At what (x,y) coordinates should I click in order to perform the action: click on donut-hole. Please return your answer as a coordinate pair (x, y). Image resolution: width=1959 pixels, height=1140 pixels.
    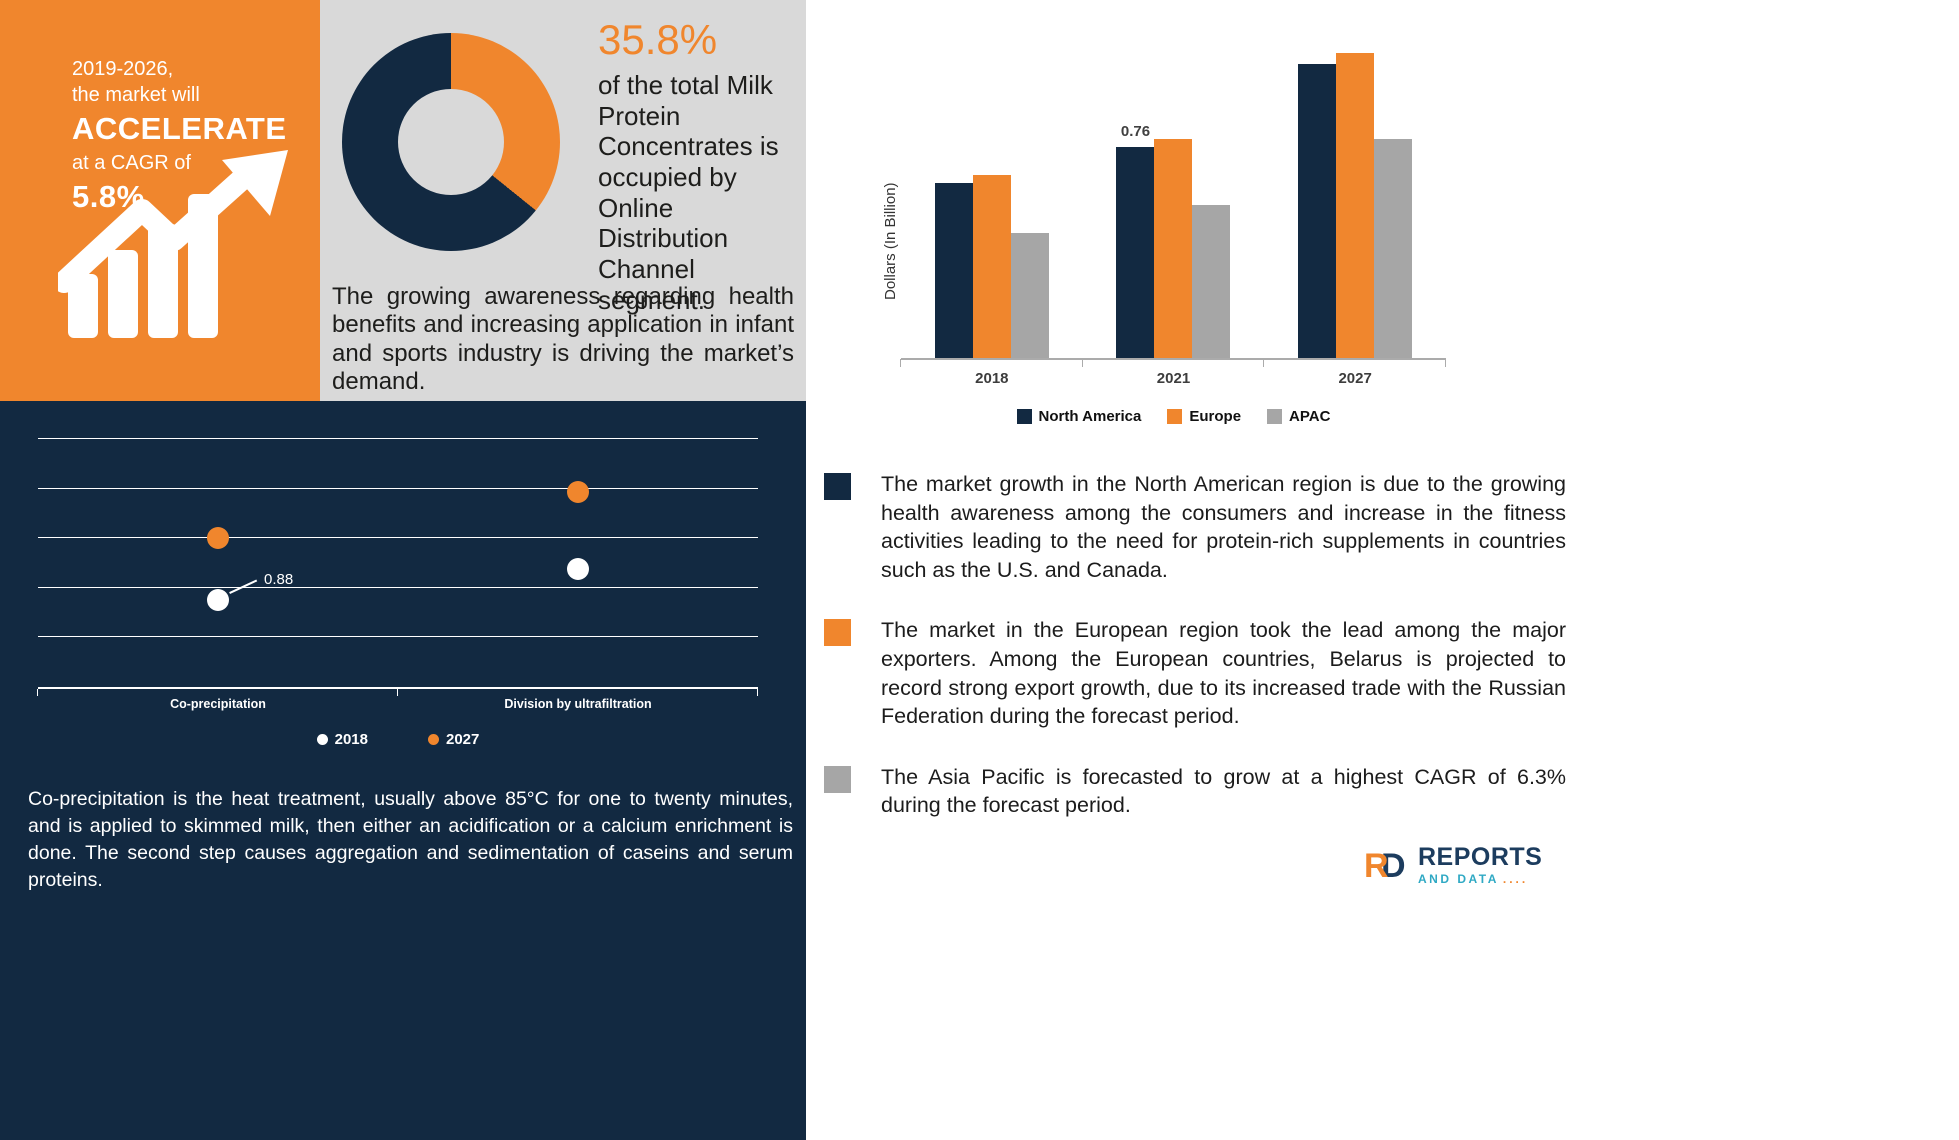
    Looking at the image, I should click on (451, 142).